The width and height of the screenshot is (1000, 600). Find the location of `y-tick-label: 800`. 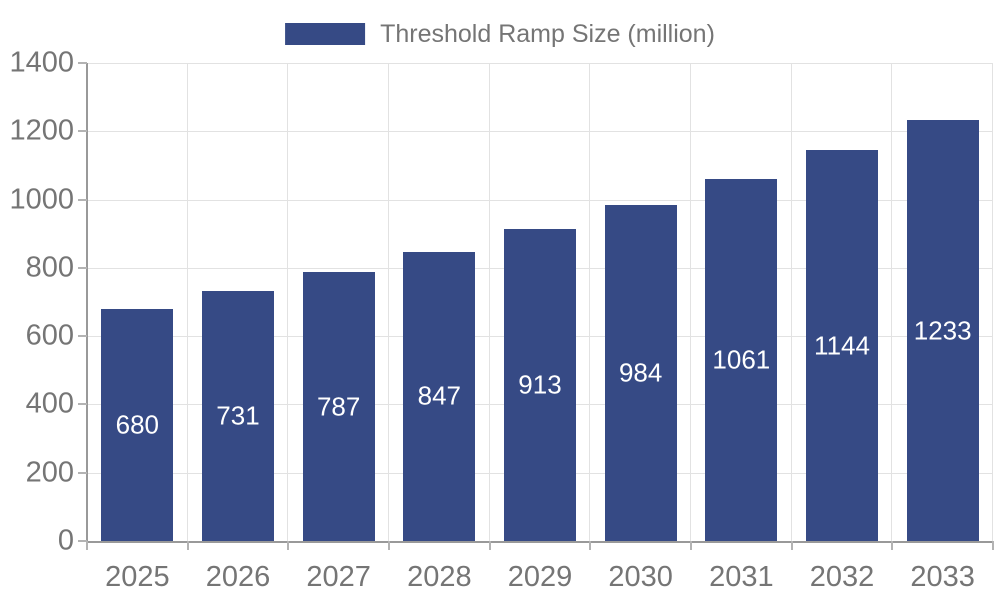

y-tick-label: 800 is located at coordinates (49, 267).